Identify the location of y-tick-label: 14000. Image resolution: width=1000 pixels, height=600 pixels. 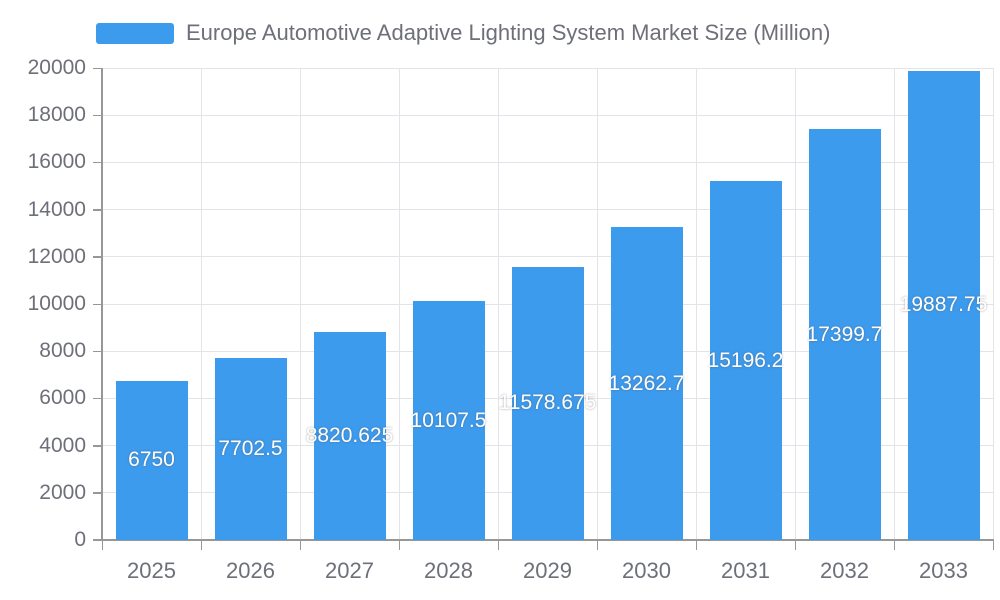
(56, 209).